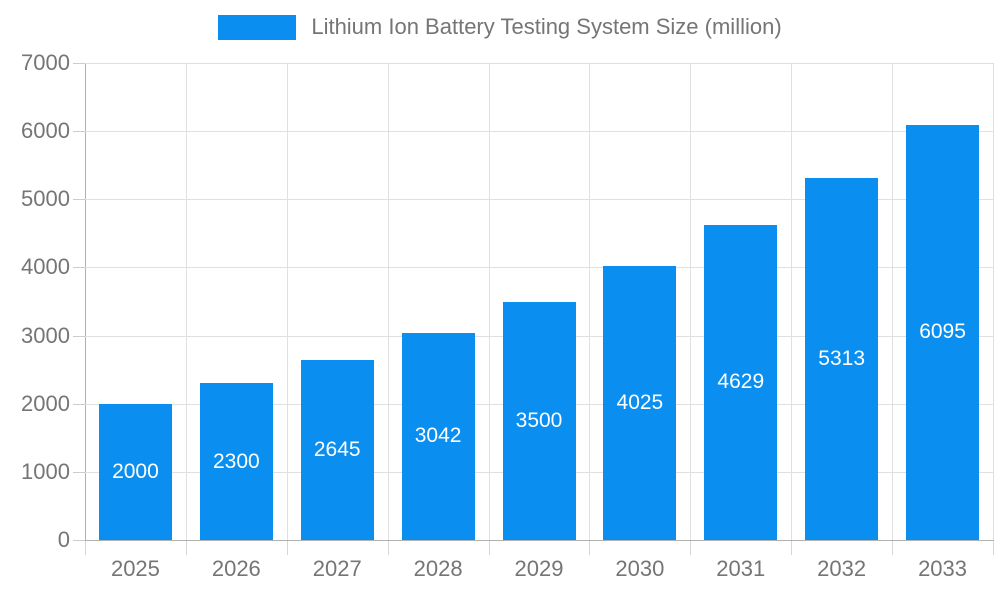  I want to click on bar: 2645, so click(337, 449).